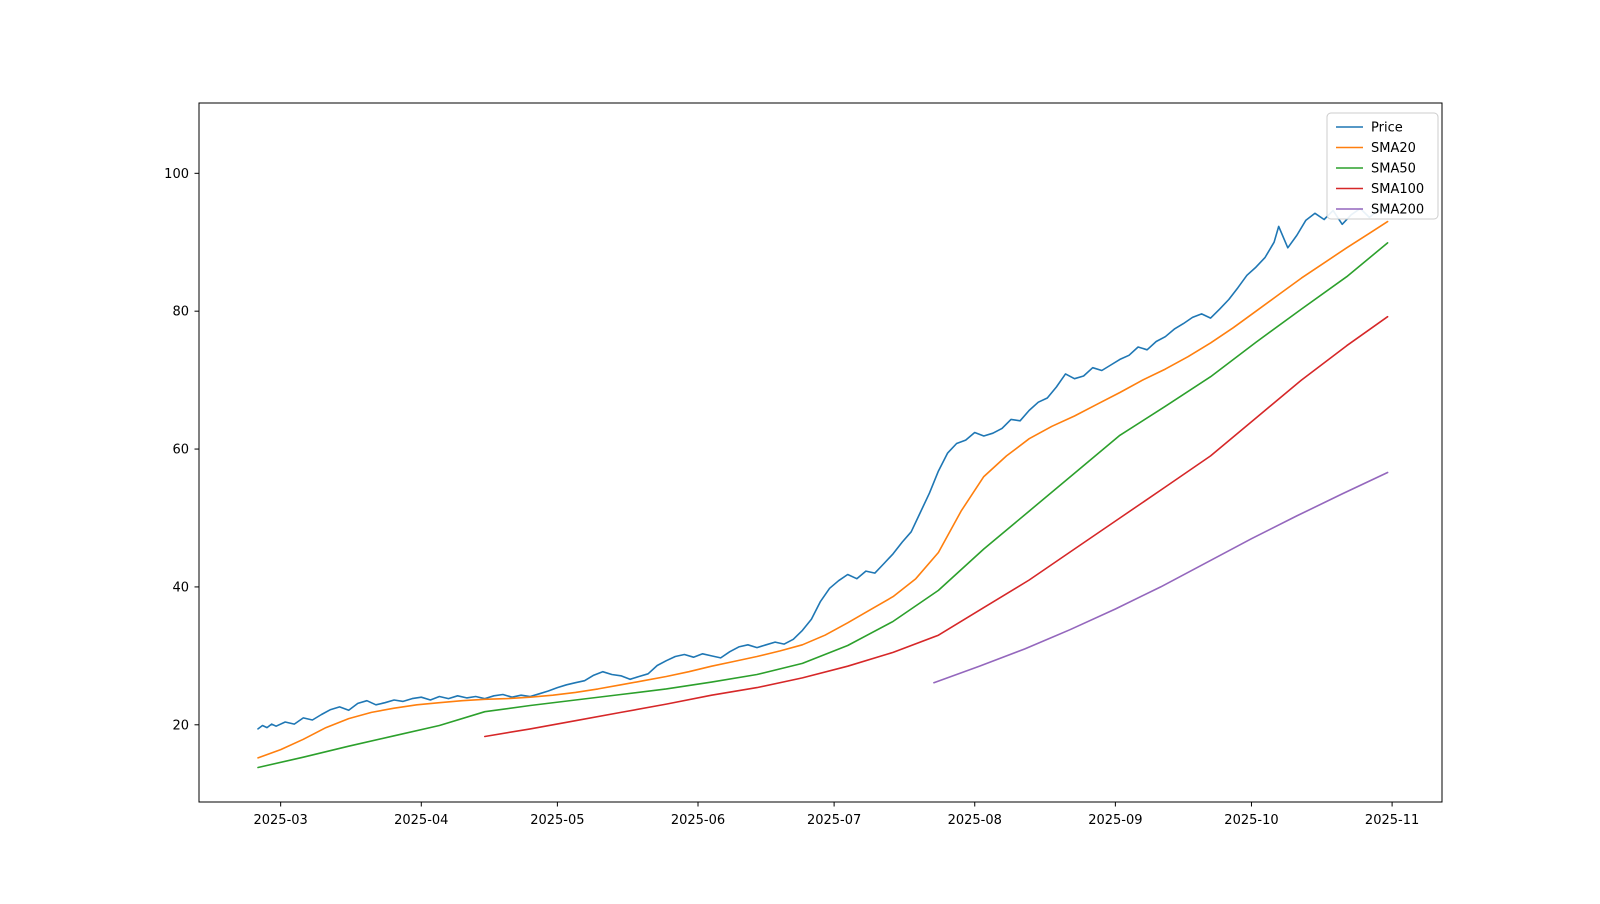  Describe the element at coordinates (1251, 820) in the screenshot. I see `x-tick-label: 2025-10` at that location.